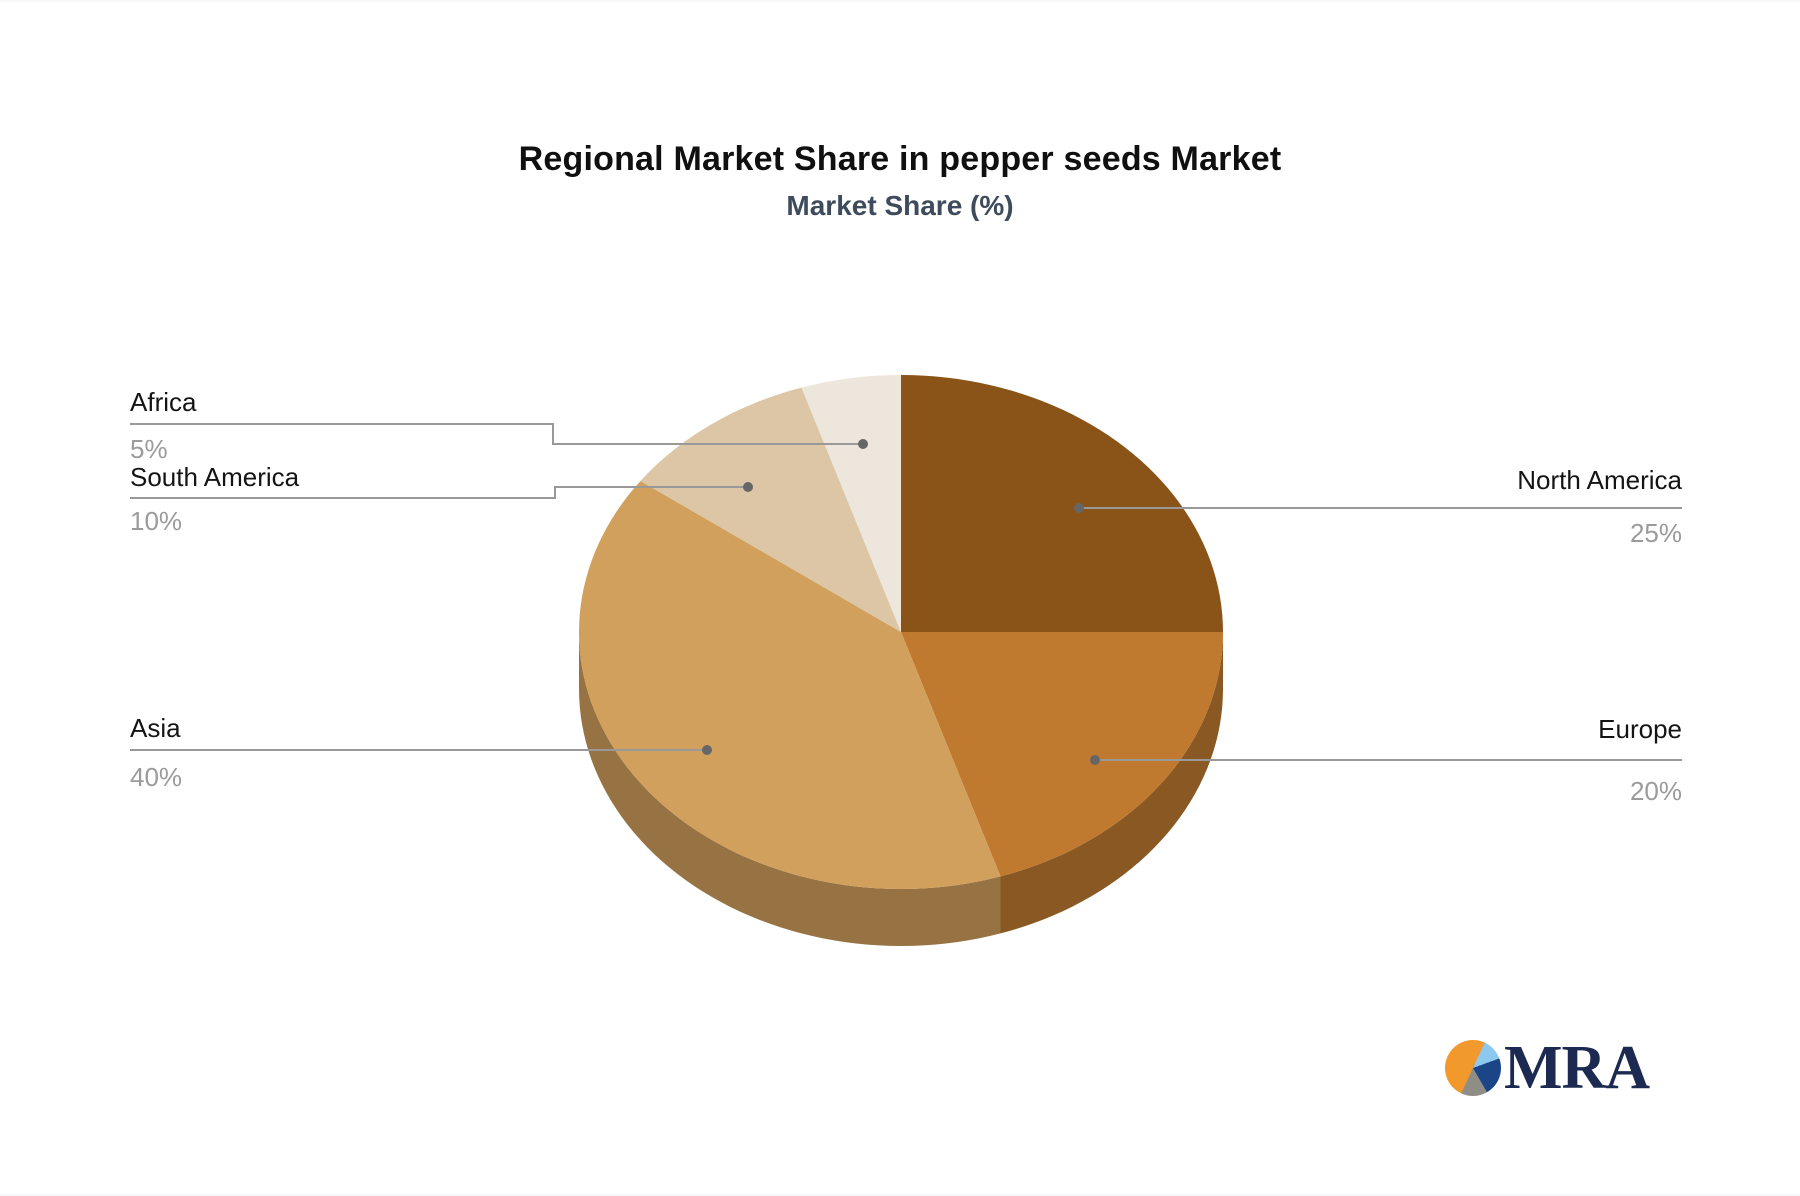 This screenshot has width=1800, height=1196. I want to click on slice-label-percent: 10%, so click(156, 520).